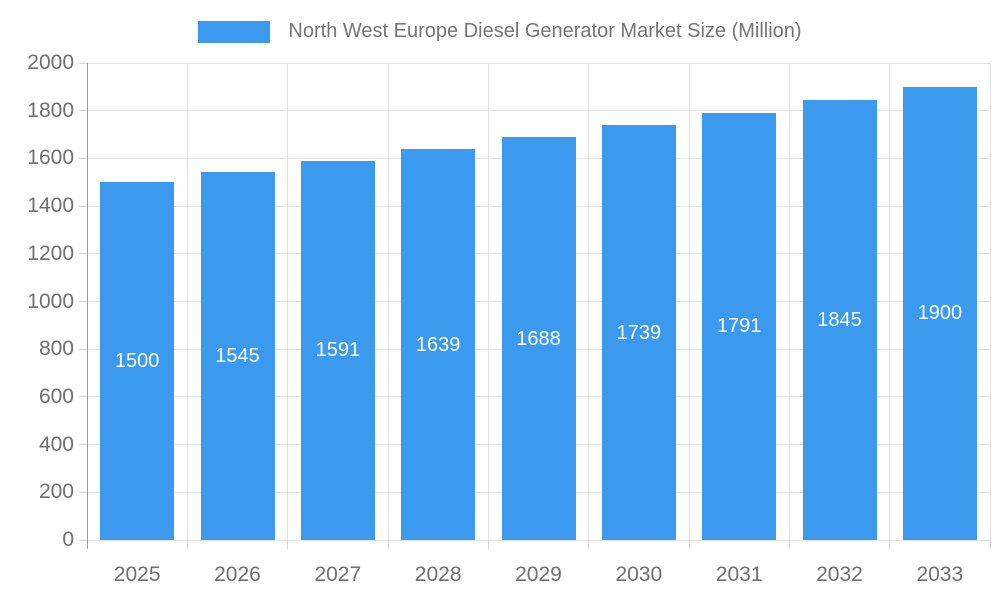 Image resolution: width=1000 pixels, height=600 pixels. What do you see at coordinates (56, 396) in the screenshot?
I see `y-tick-label: 600` at bounding box center [56, 396].